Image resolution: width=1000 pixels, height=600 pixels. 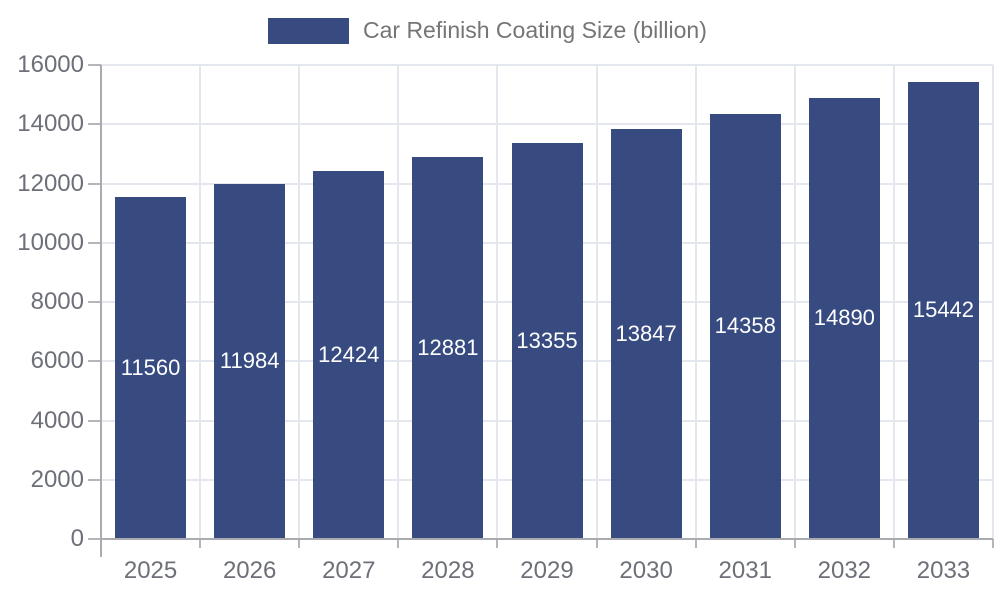 I want to click on legend: Car Refinish Coating Size (billion), so click(x=487, y=30).